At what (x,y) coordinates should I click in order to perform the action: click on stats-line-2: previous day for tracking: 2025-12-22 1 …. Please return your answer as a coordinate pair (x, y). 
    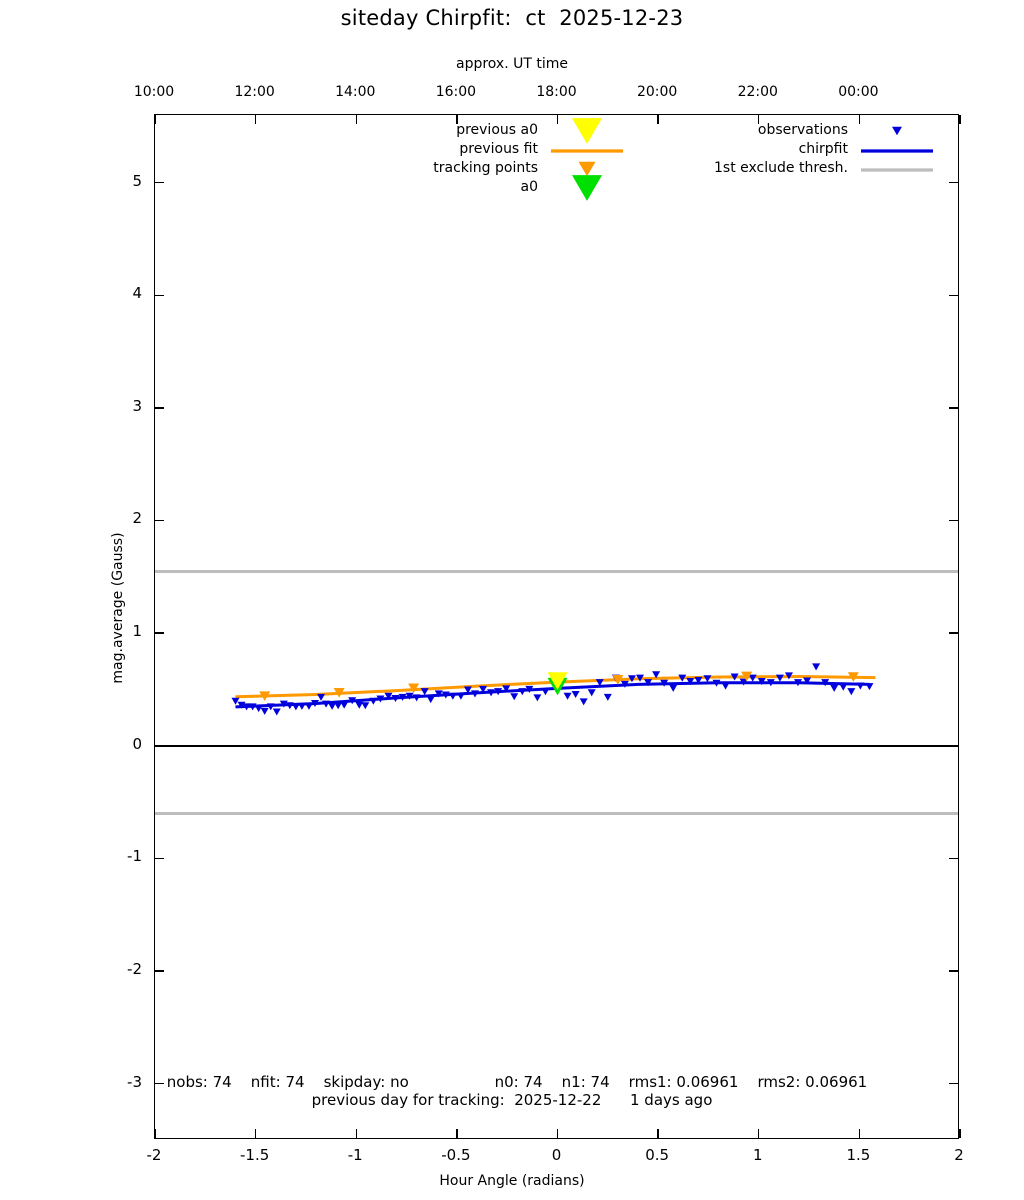
    Looking at the image, I should click on (512, 1100).